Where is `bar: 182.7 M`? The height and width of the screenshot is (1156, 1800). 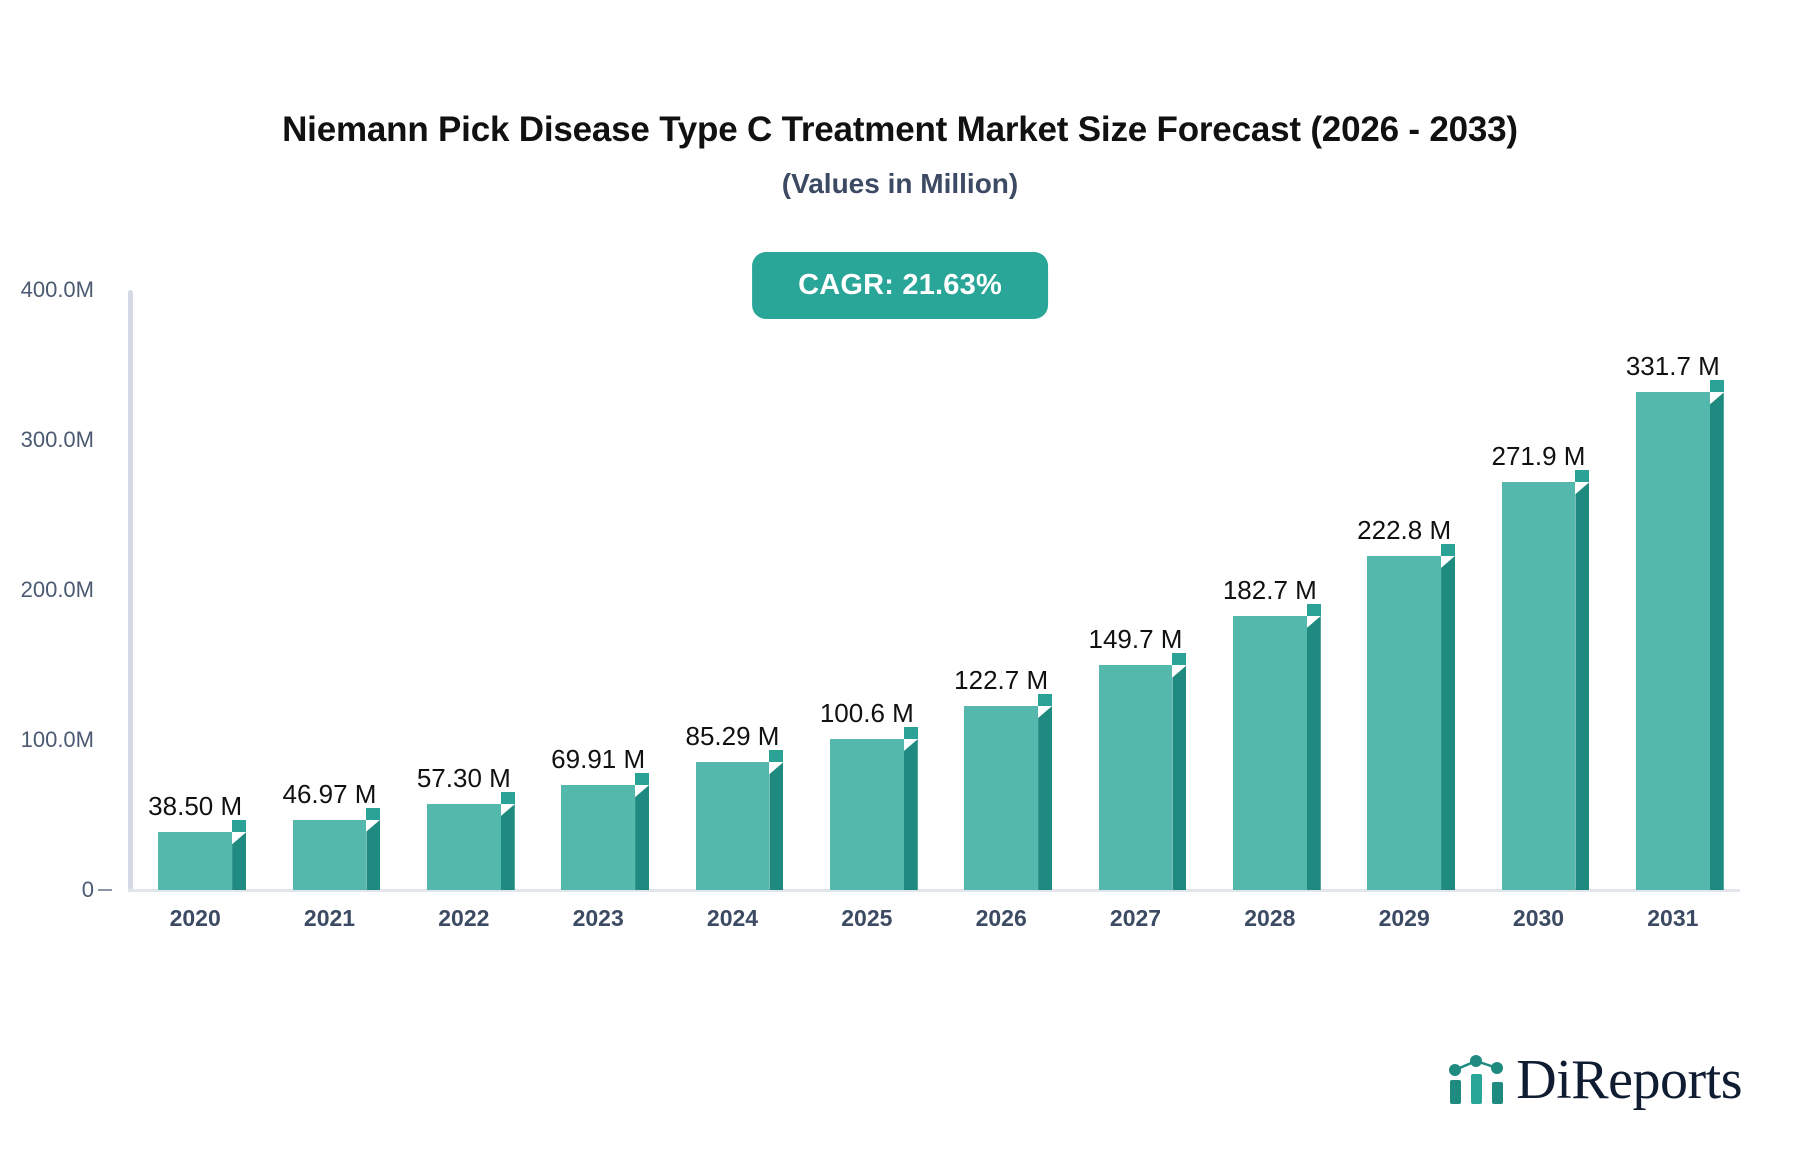 bar: 182.7 M is located at coordinates (1272, 732).